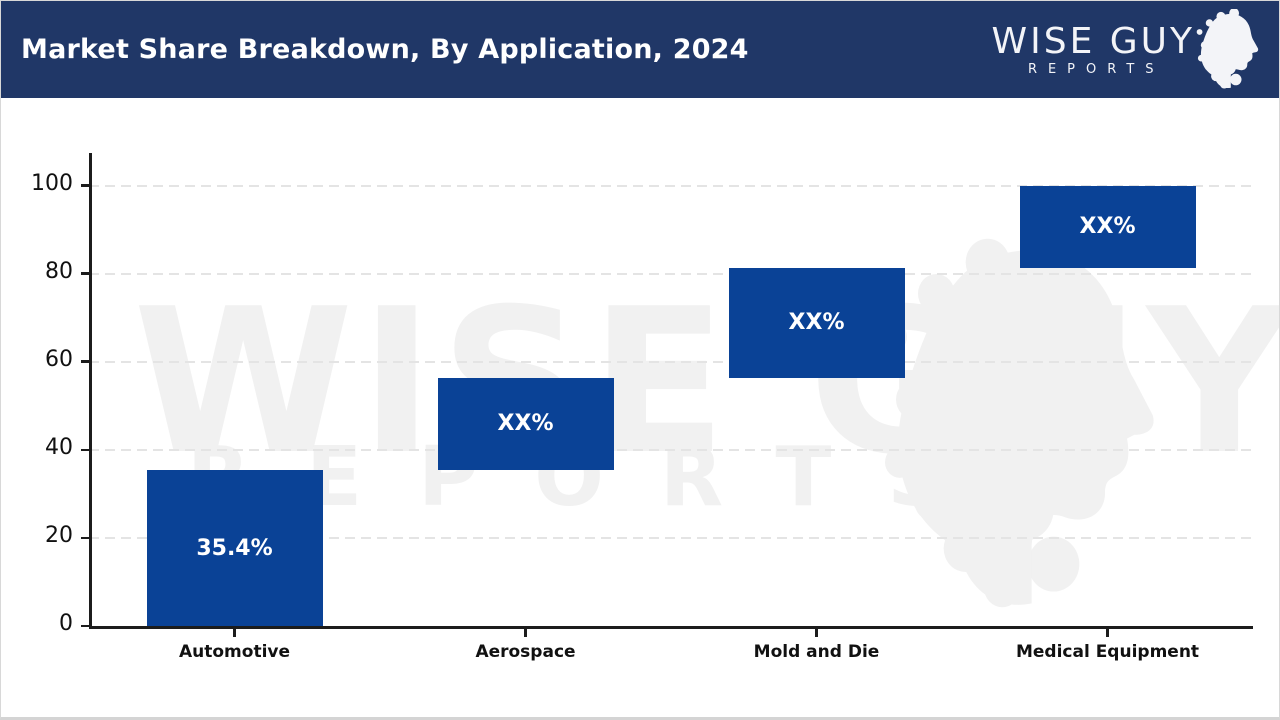 This screenshot has width=1280, height=720. What do you see at coordinates (1227, 48) in the screenshot?
I see `logo-face-icon` at bounding box center [1227, 48].